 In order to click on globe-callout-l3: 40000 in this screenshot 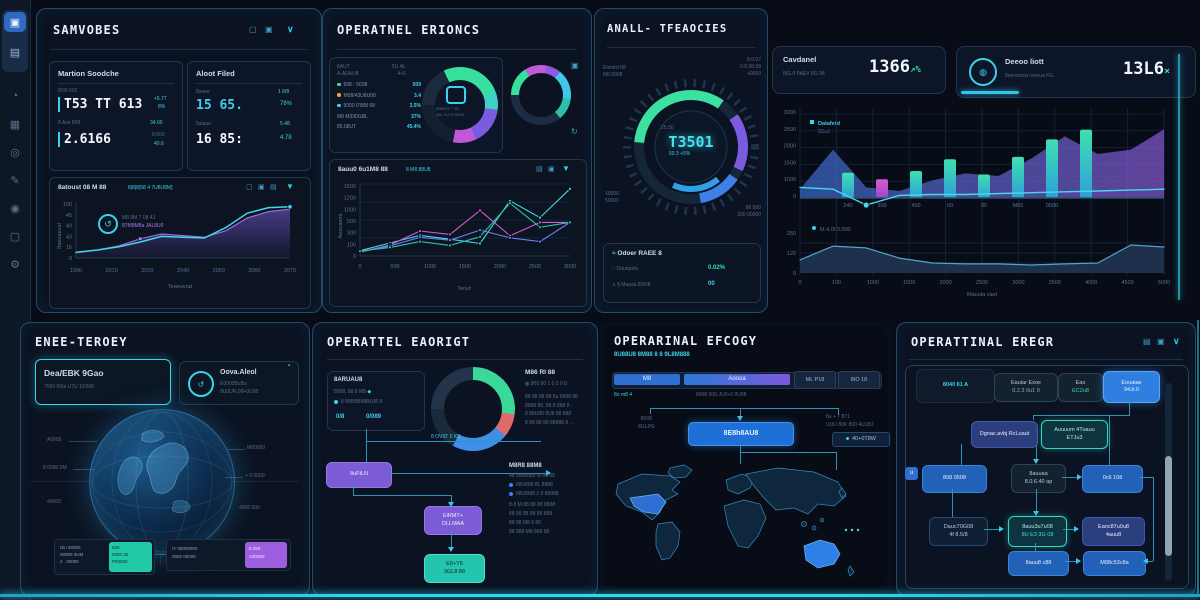, I will do `click(54, 502)`.